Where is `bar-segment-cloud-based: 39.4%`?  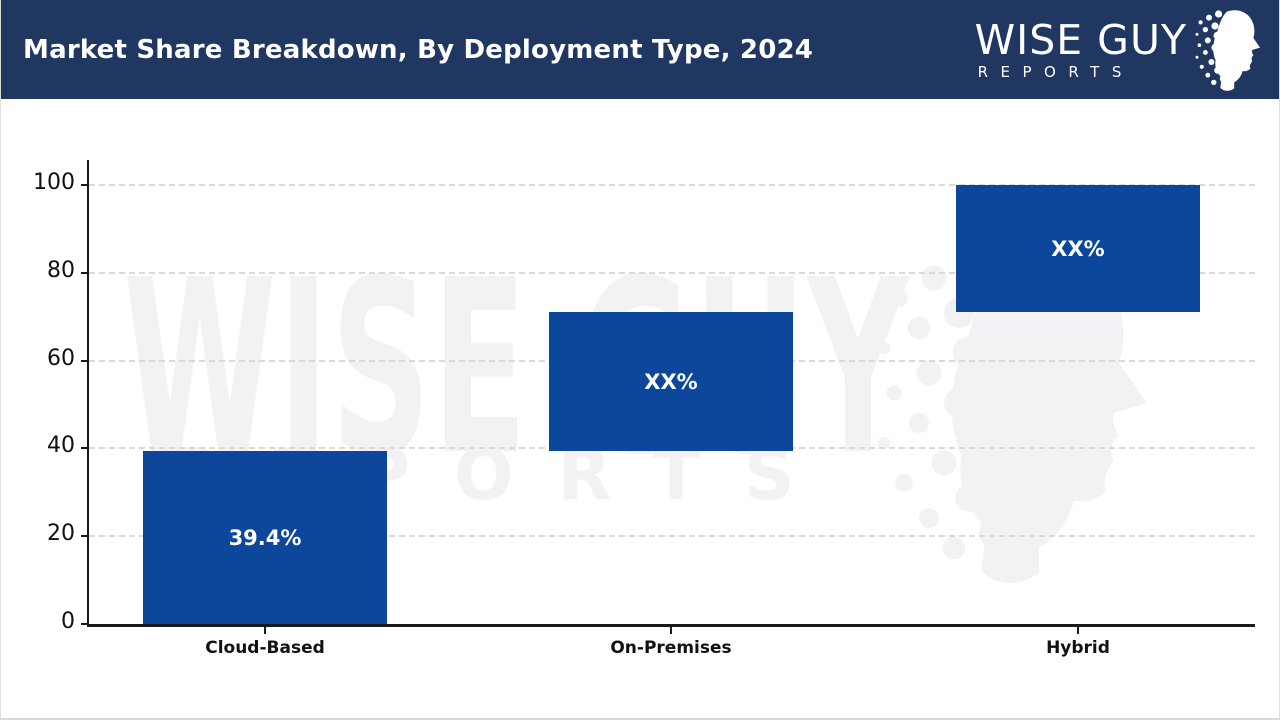 bar-segment-cloud-based: 39.4% is located at coordinates (265, 537).